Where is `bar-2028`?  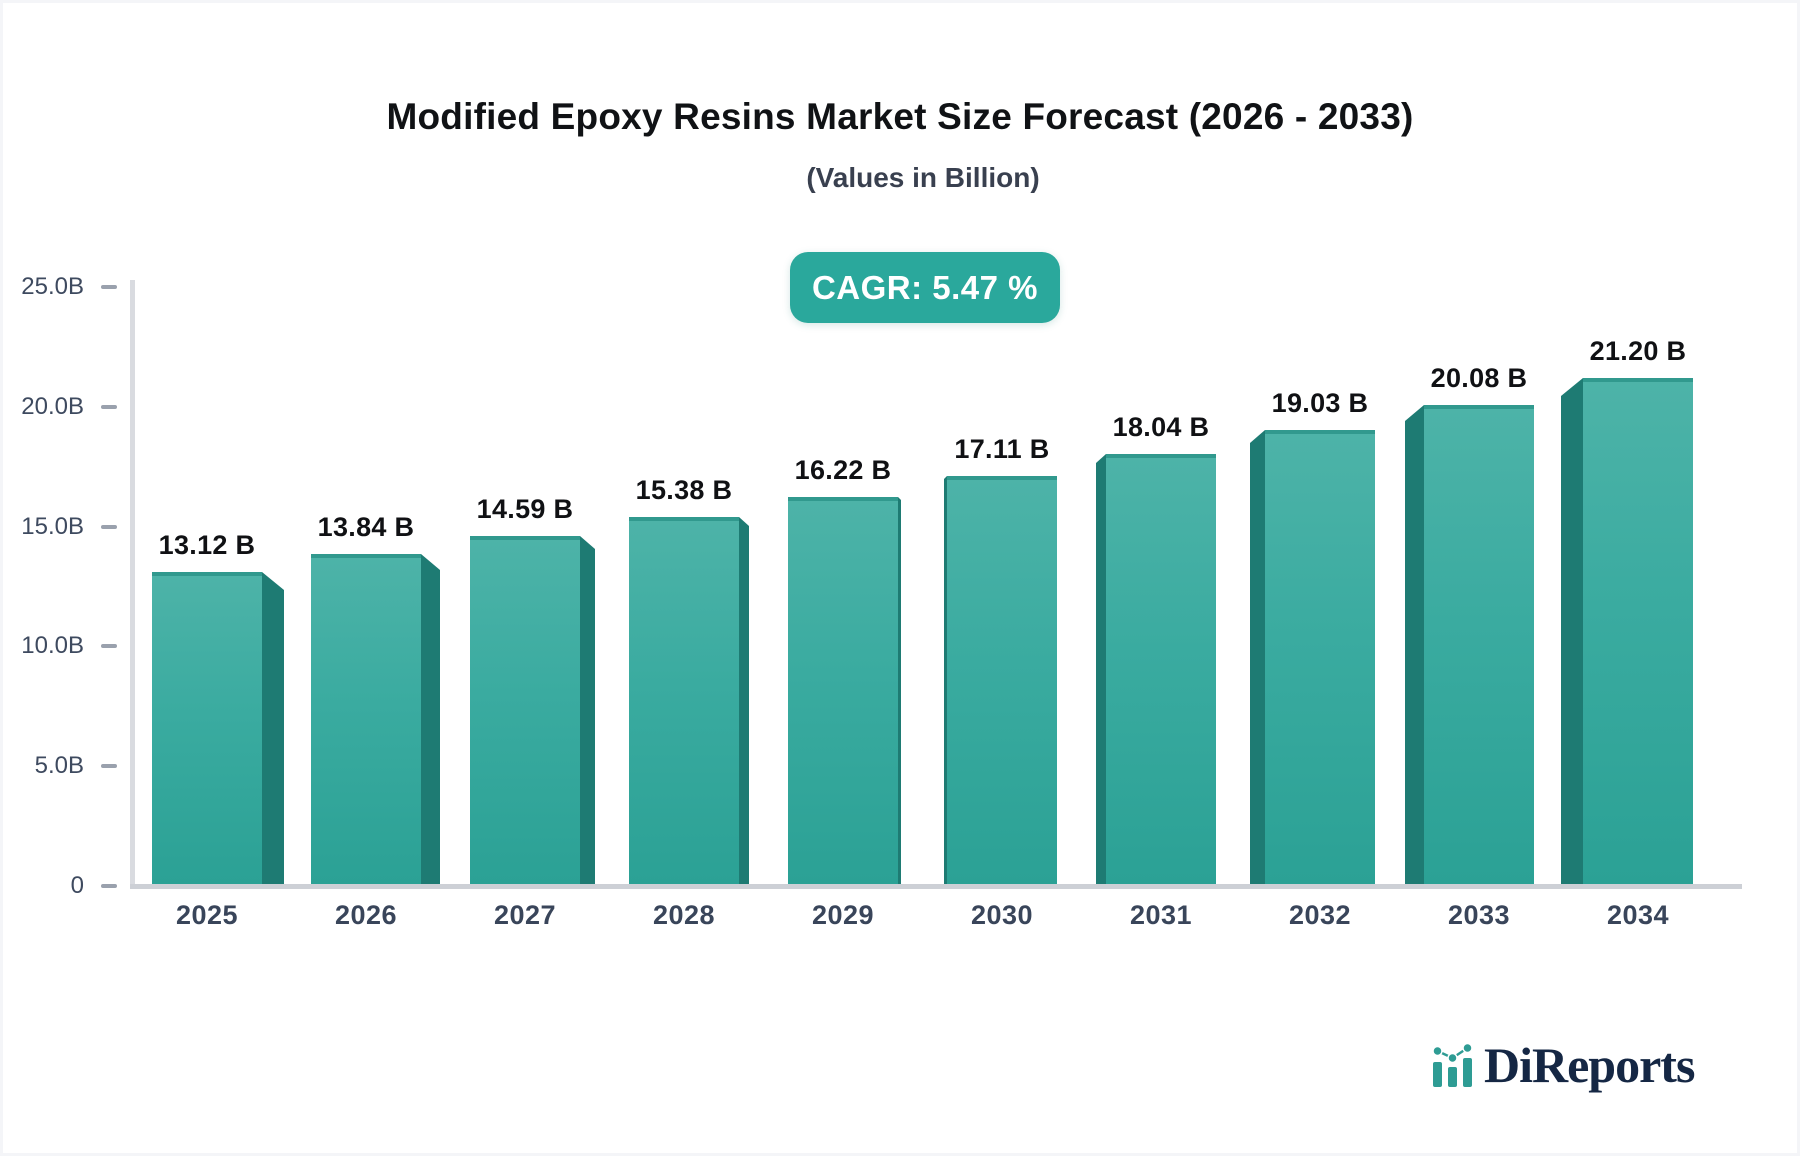
bar-2028 is located at coordinates (684, 700).